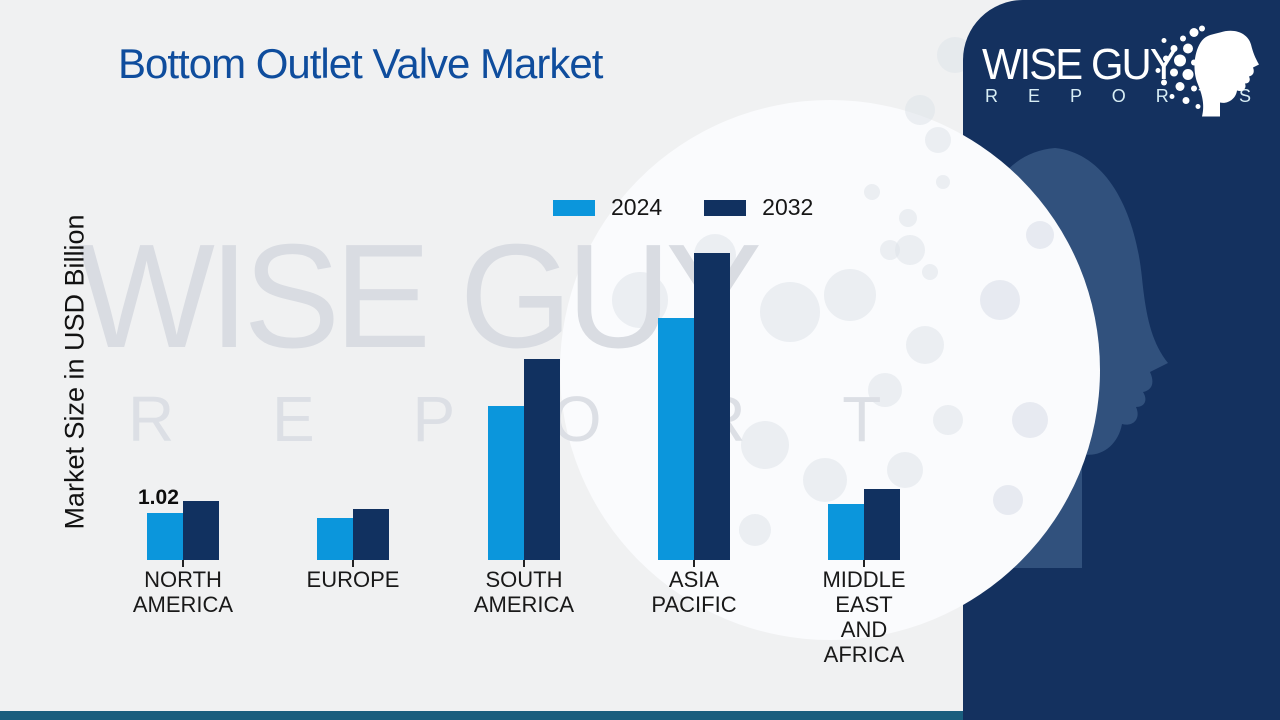 The height and width of the screenshot is (720, 1280). I want to click on bar-2024-europe, so click(335, 539).